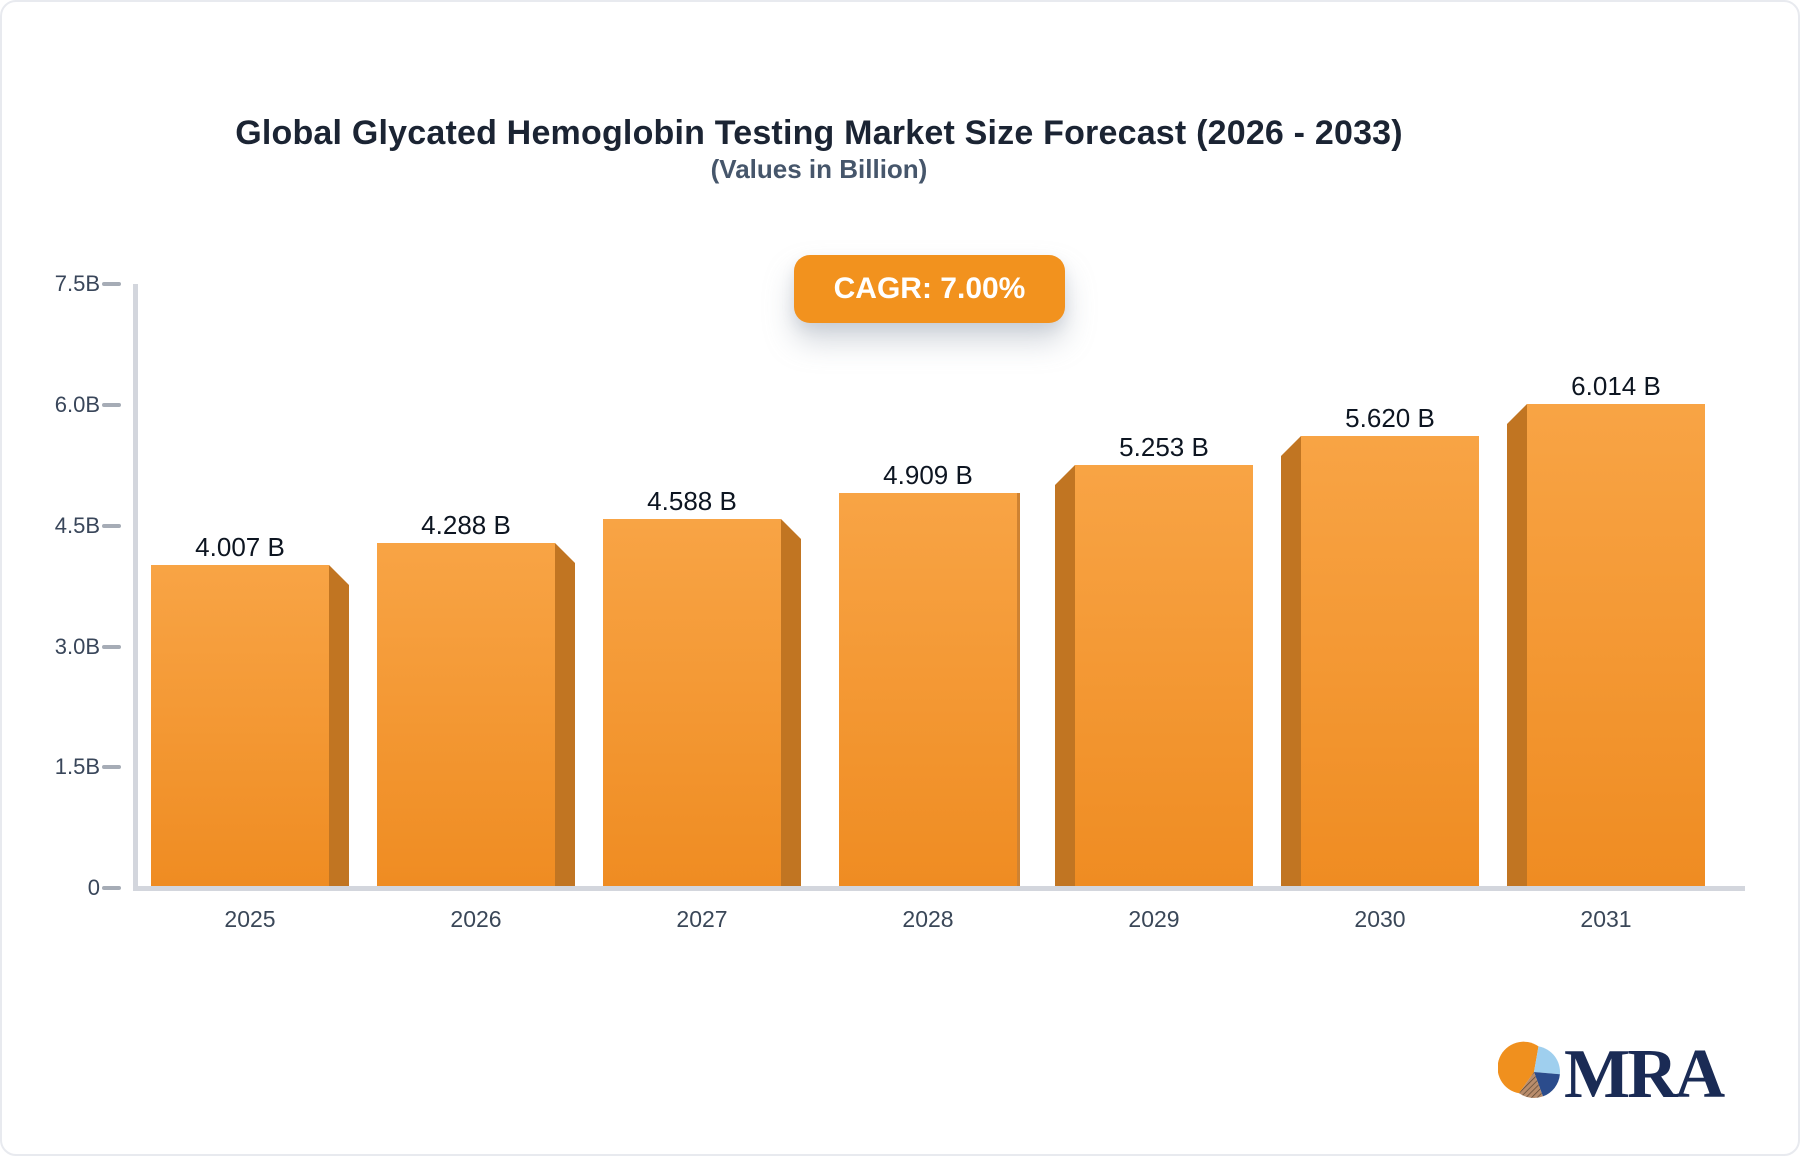  Describe the element at coordinates (135, 587) in the screenshot. I see `y-axis-line` at that location.